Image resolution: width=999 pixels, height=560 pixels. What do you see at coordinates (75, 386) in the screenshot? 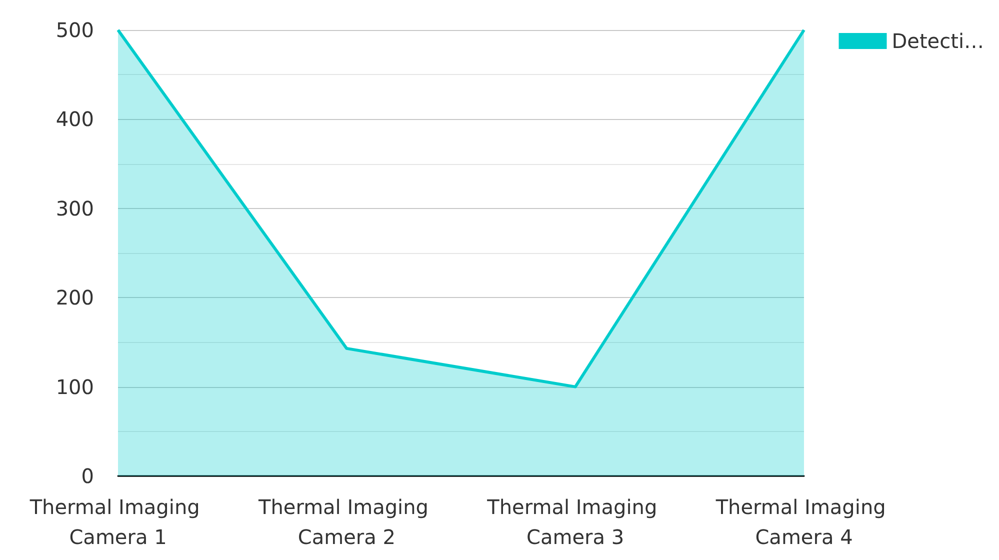
I see `y-tick-label: 100` at bounding box center [75, 386].